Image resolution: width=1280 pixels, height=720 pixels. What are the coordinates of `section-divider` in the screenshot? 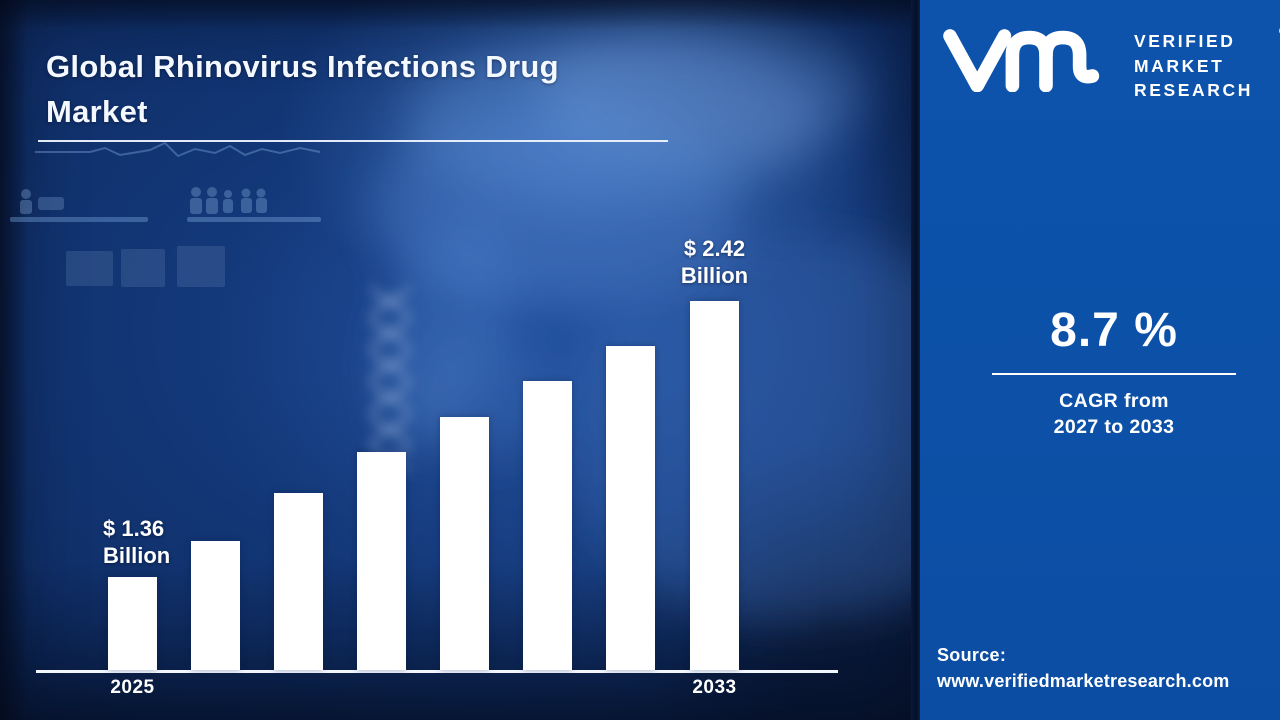 It's located at (915, 360).